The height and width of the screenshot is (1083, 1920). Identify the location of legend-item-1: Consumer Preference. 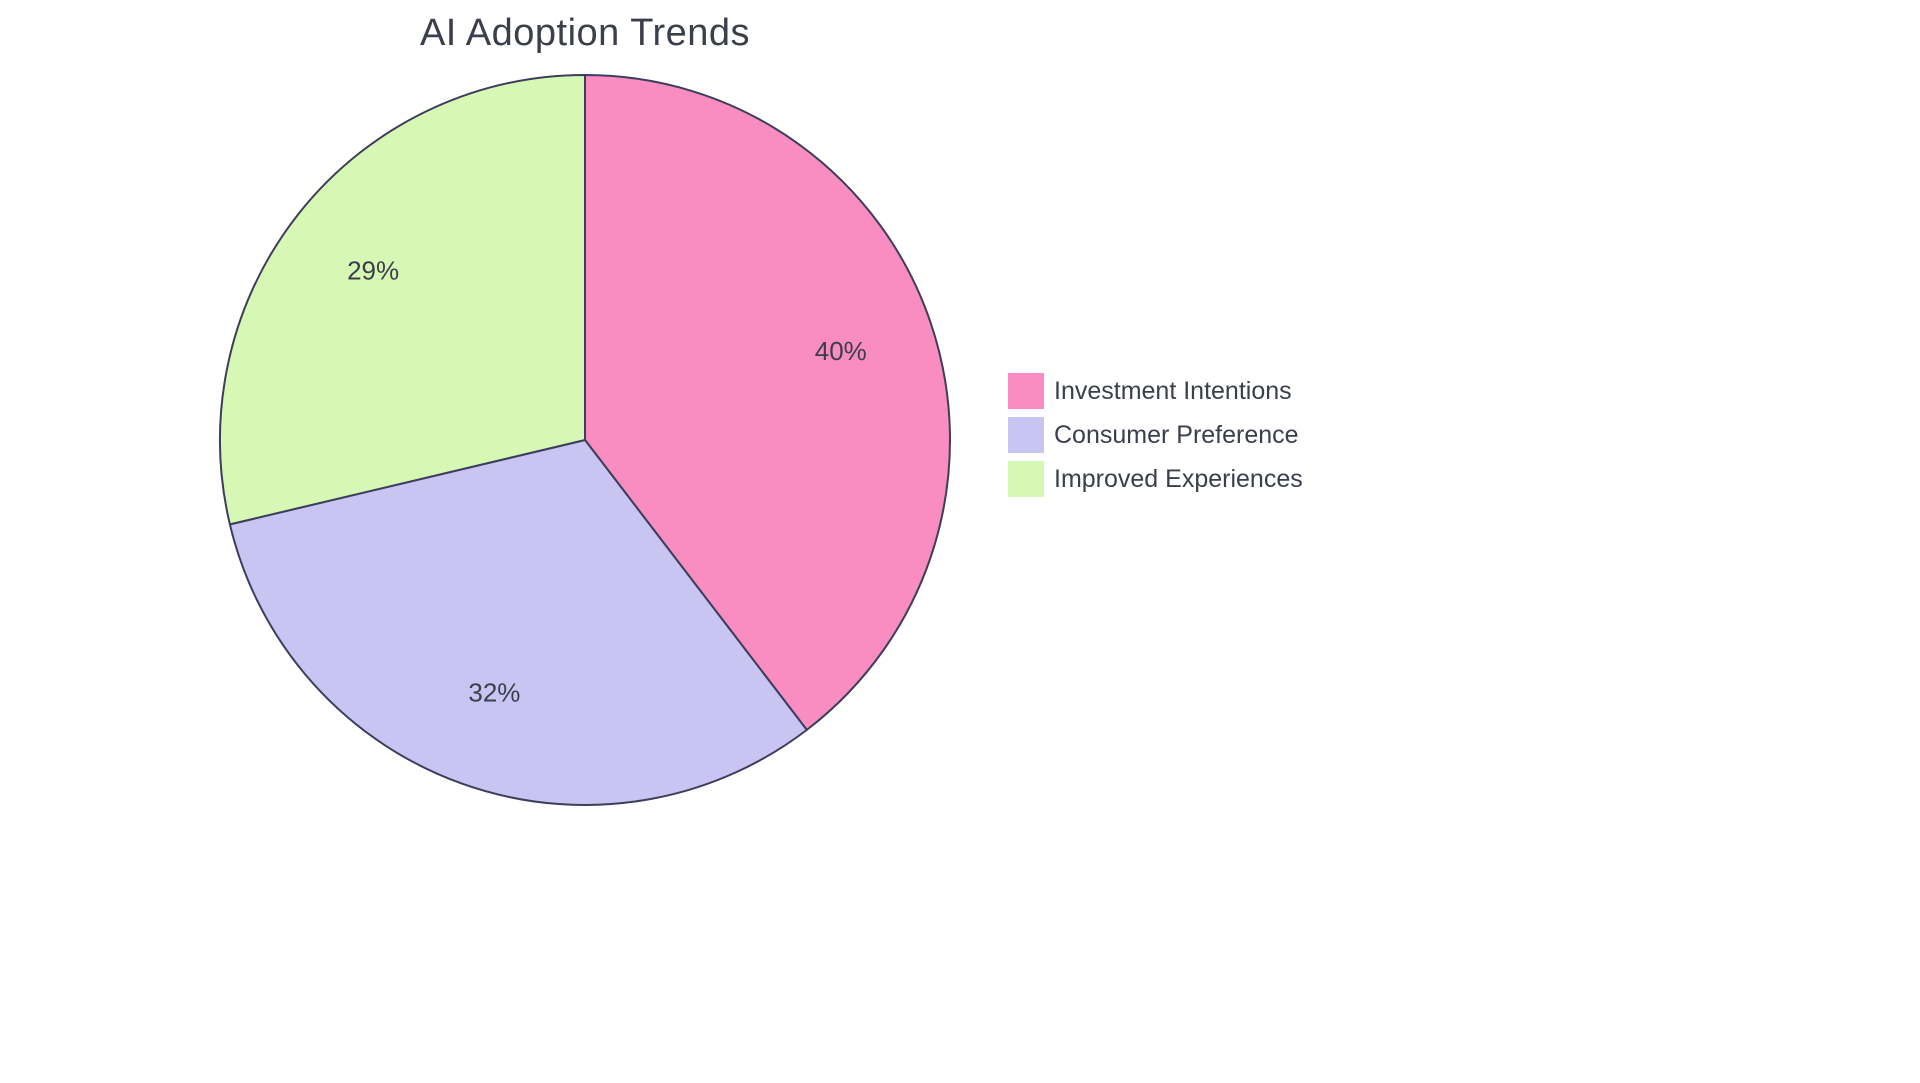
(1155, 435).